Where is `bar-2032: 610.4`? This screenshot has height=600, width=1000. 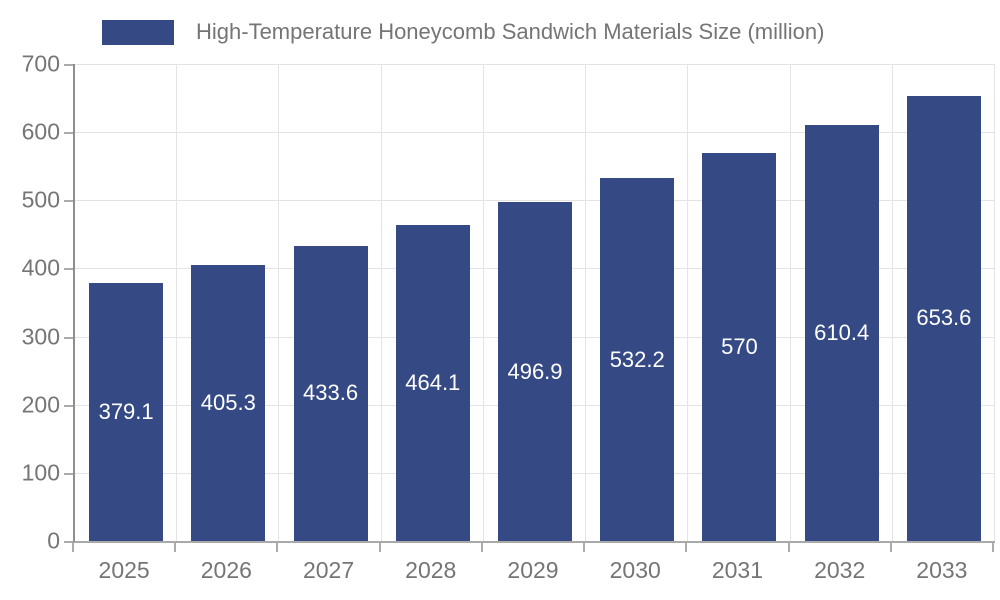
bar-2032: 610.4 is located at coordinates (841, 333).